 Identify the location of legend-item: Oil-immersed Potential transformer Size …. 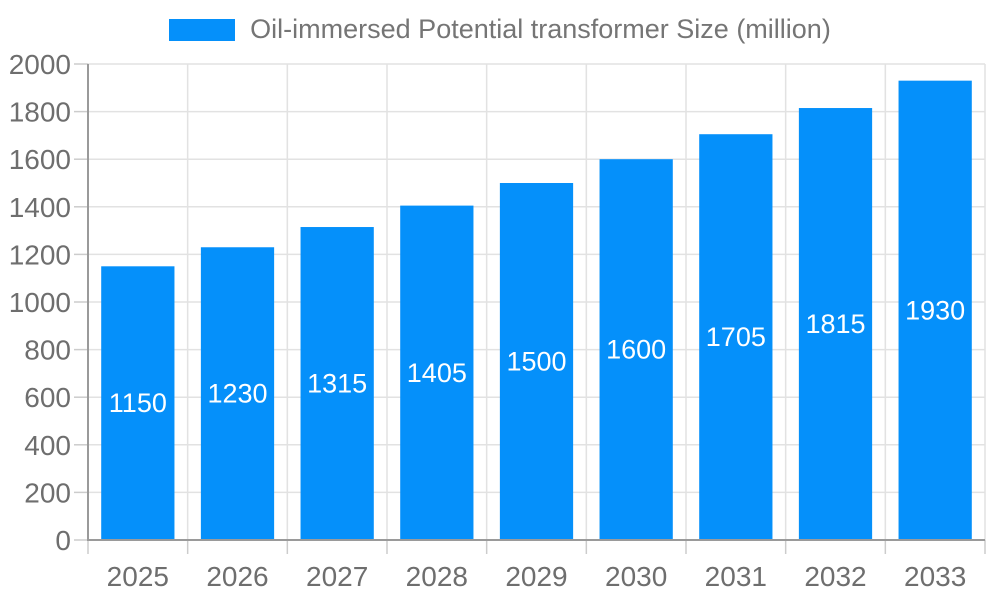
(500, 29).